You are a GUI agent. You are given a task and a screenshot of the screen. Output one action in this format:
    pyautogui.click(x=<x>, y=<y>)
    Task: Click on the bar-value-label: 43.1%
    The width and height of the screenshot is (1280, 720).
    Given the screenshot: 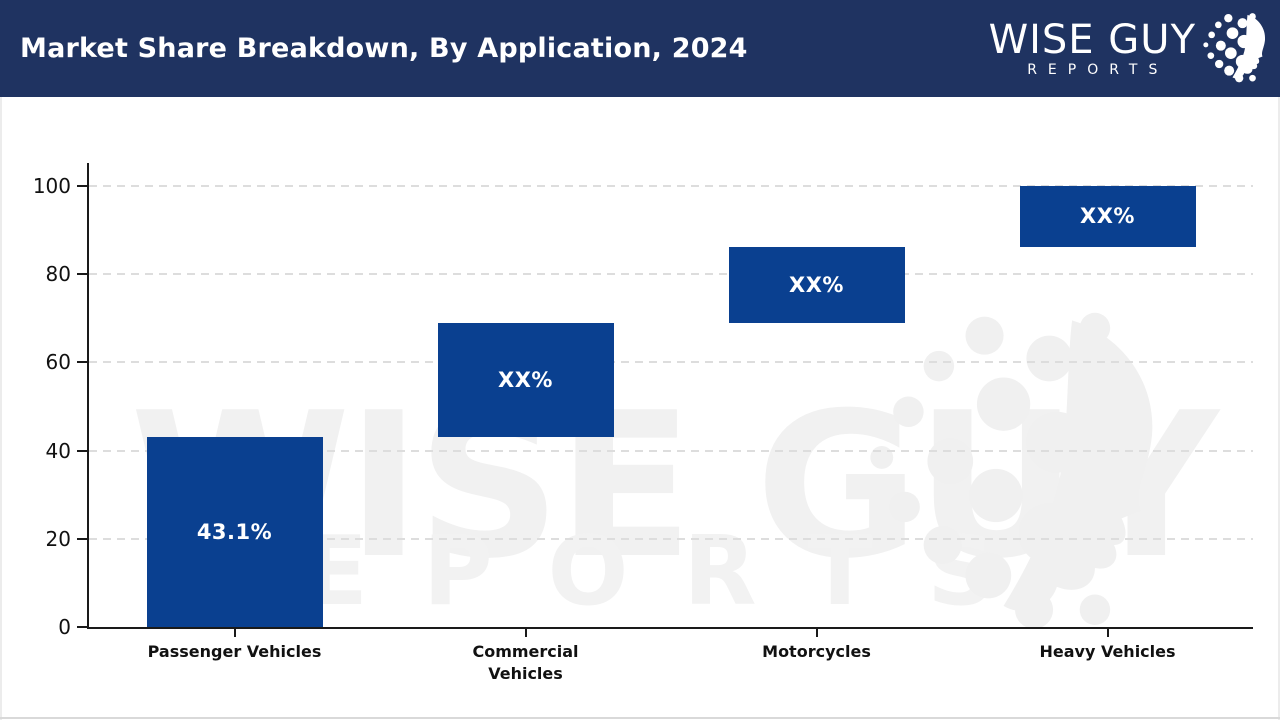 What is the action you would take?
    pyautogui.click(x=234, y=531)
    